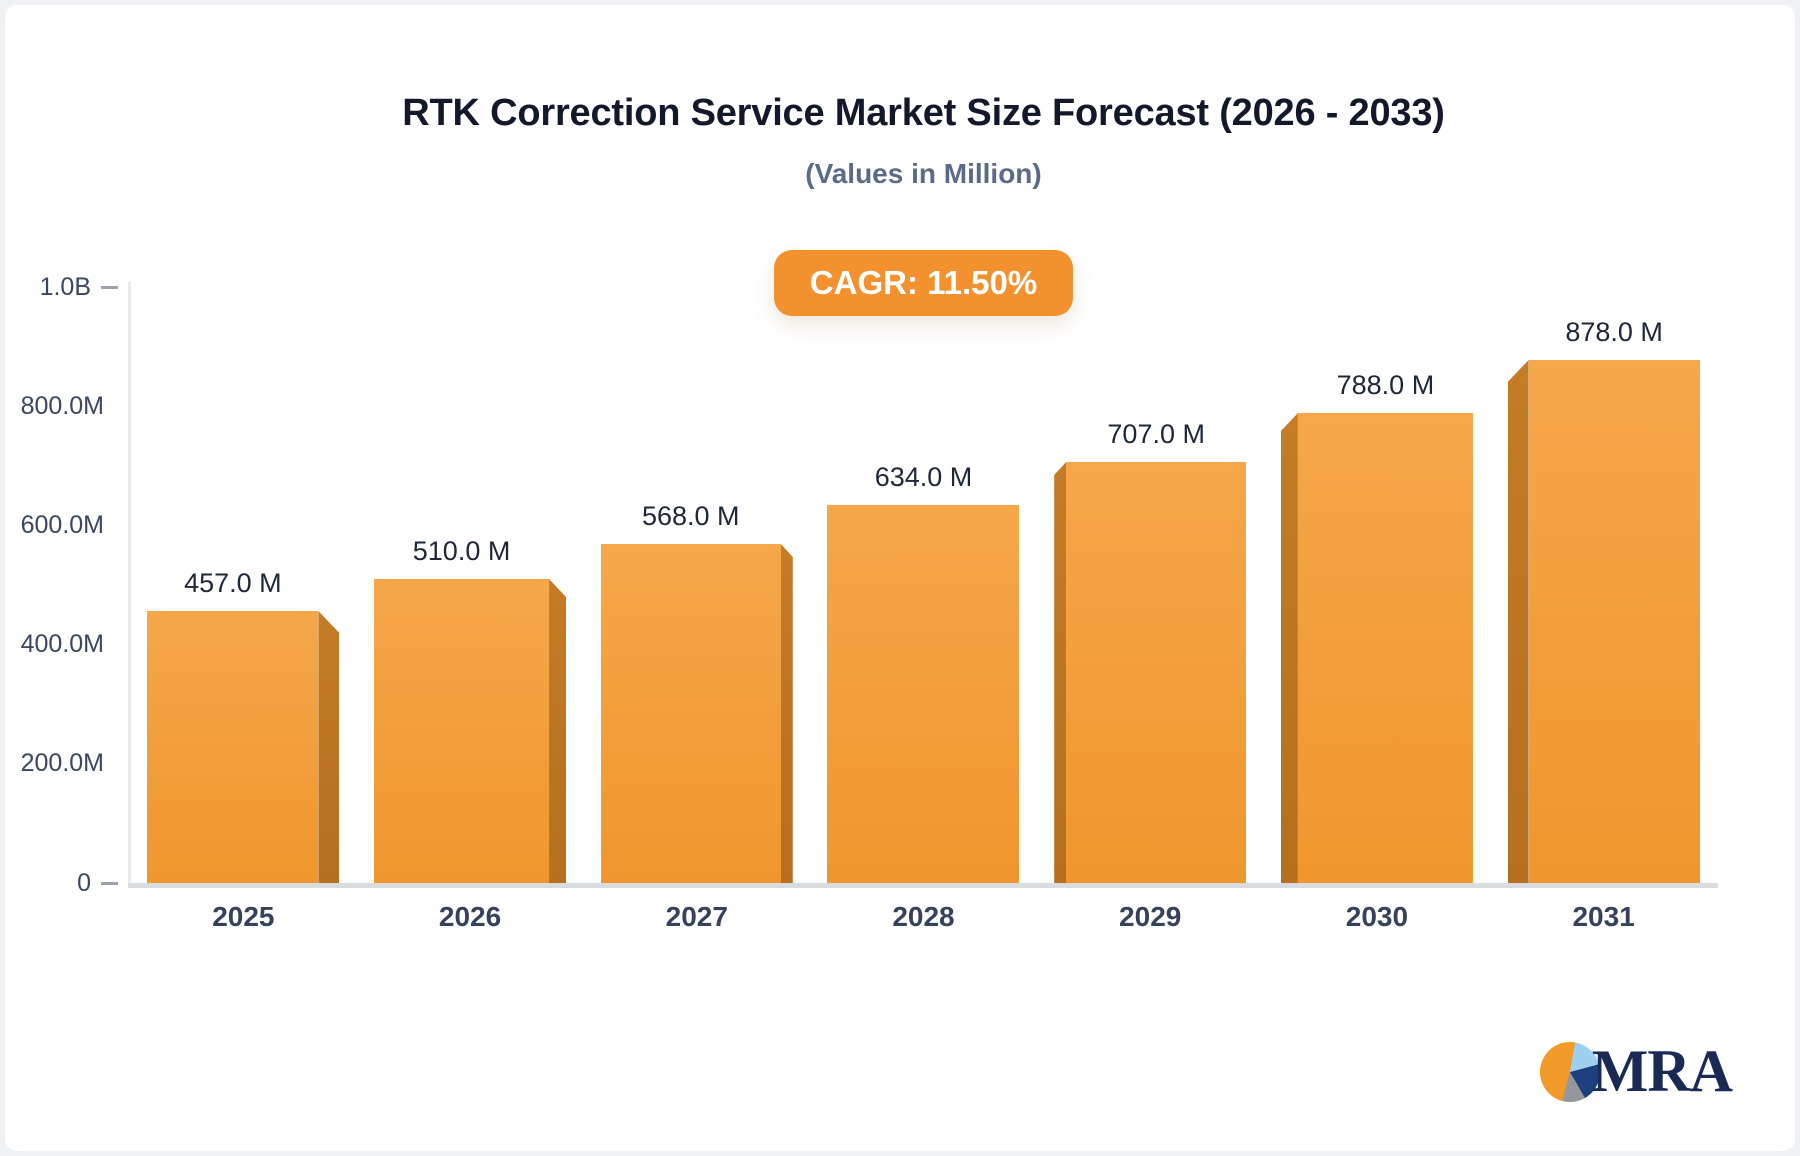  What do you see at coordinates (233, 583) in the screenshot?
I see `bar-value-label: 457.0 M` at bounding box center [233, 583].